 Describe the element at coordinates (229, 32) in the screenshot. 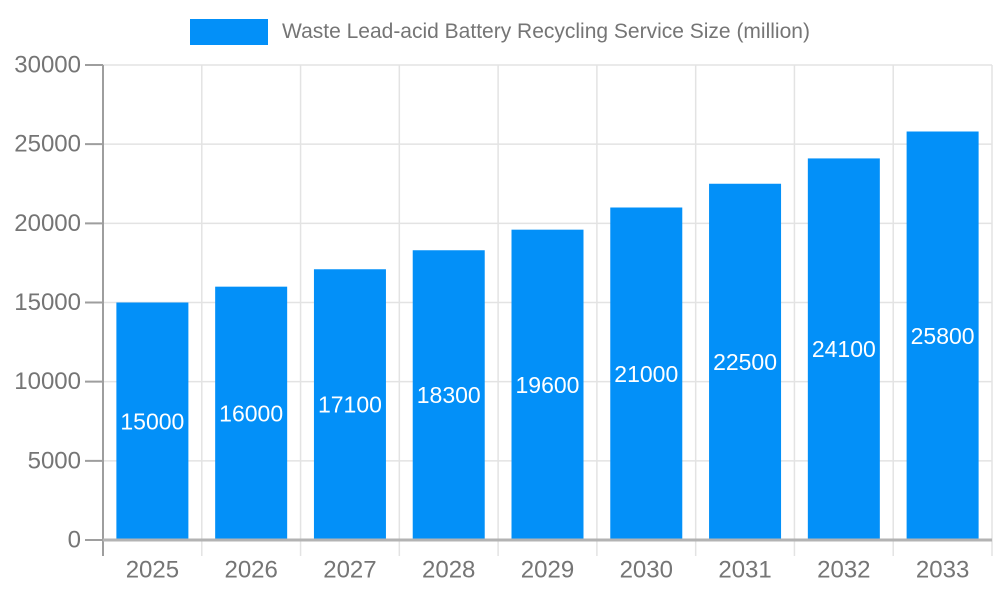

I see `legend-swatch` at that location.